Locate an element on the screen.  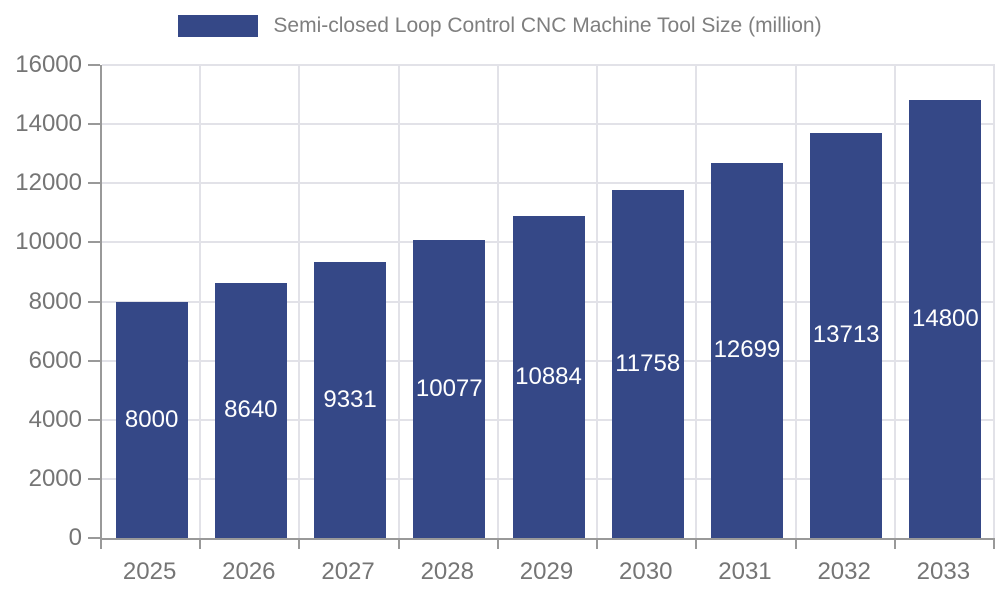
bar-value-label-2033: 14800 is located at coordinates (945, 319).